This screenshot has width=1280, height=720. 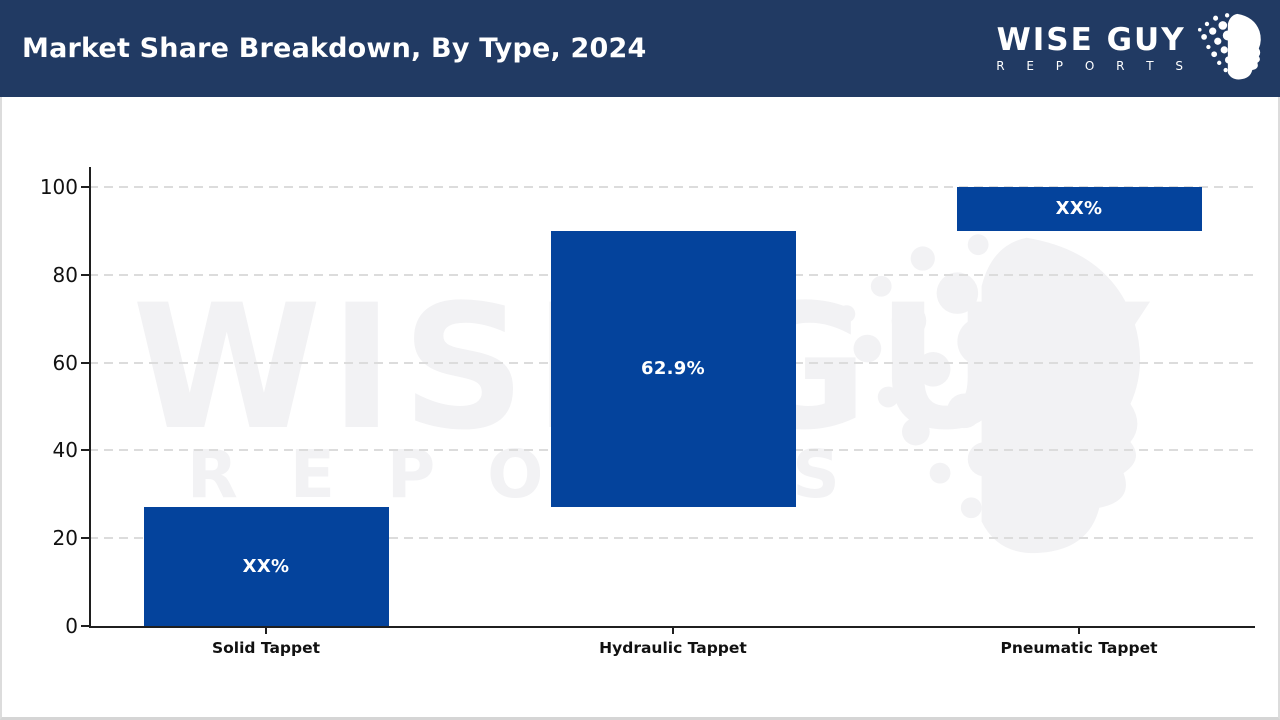 What do you see at coordinates (65, 274) in the screenshot?
I see `y-axis-tick-label: 80` at bounding box center [65, 274].